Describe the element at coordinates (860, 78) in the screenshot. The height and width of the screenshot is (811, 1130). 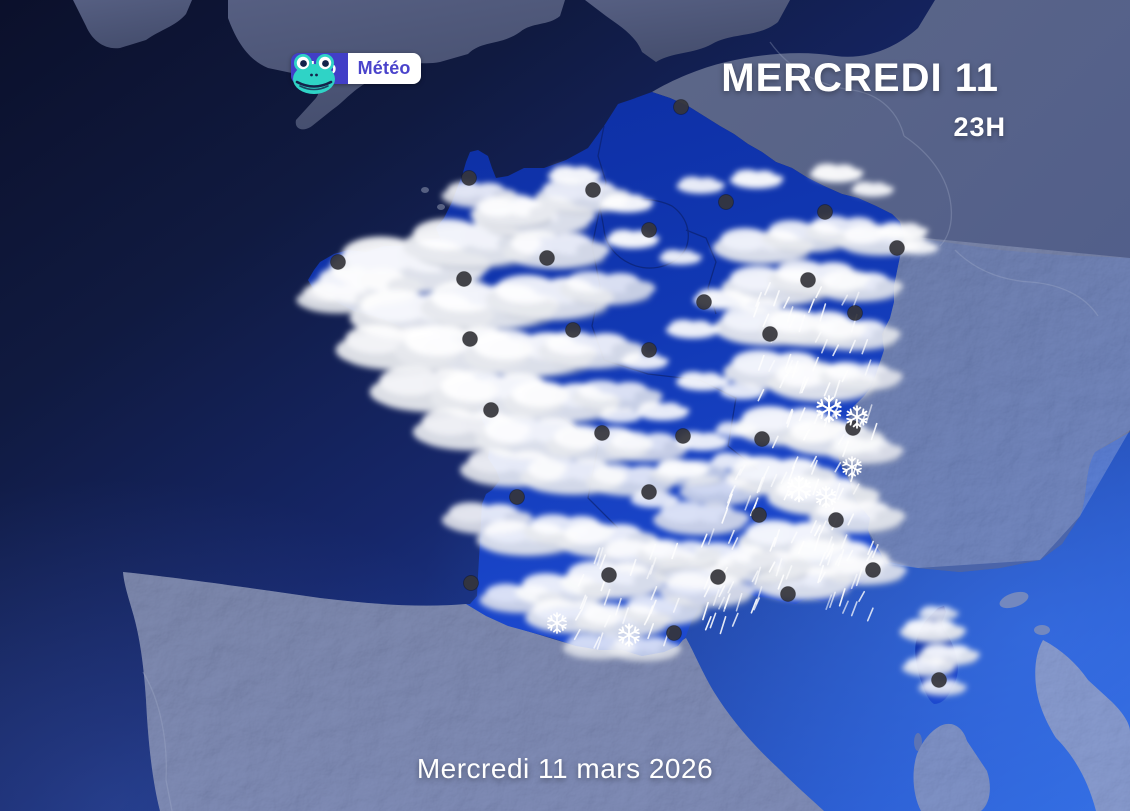
I see `forecast-day-title: MERCREDI 11` at that location.